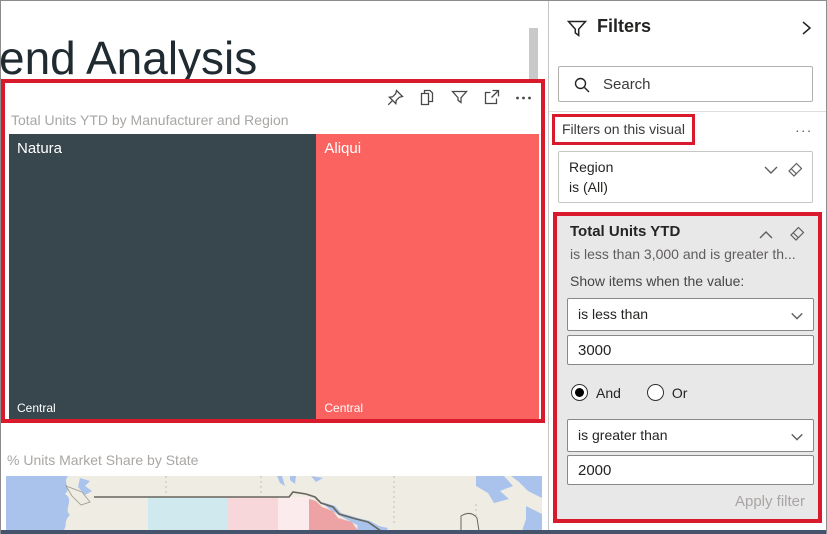 This screenshot has width=827, height=534. I want to click on pane-divider, so click(548, 266).